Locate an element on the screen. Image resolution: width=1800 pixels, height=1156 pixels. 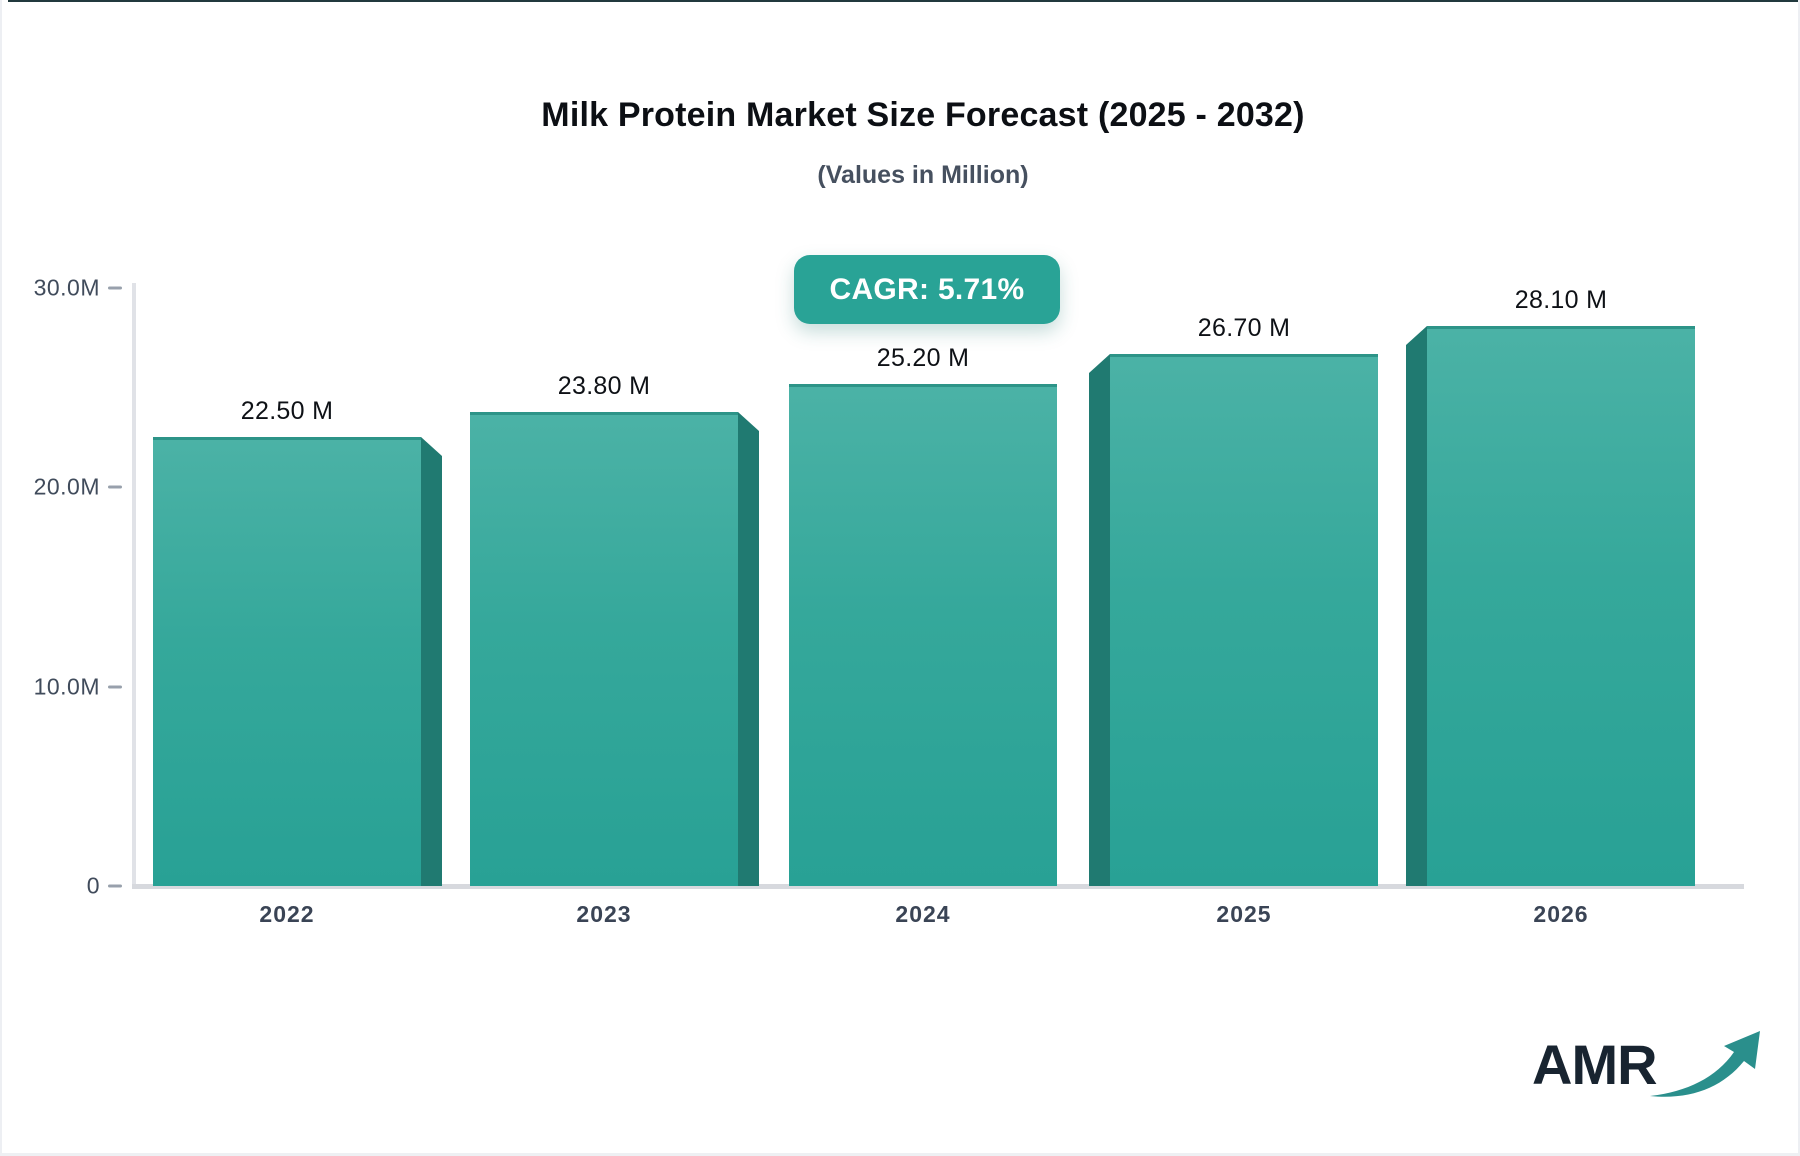
bar-2024 is located at coordinates (923, 635).